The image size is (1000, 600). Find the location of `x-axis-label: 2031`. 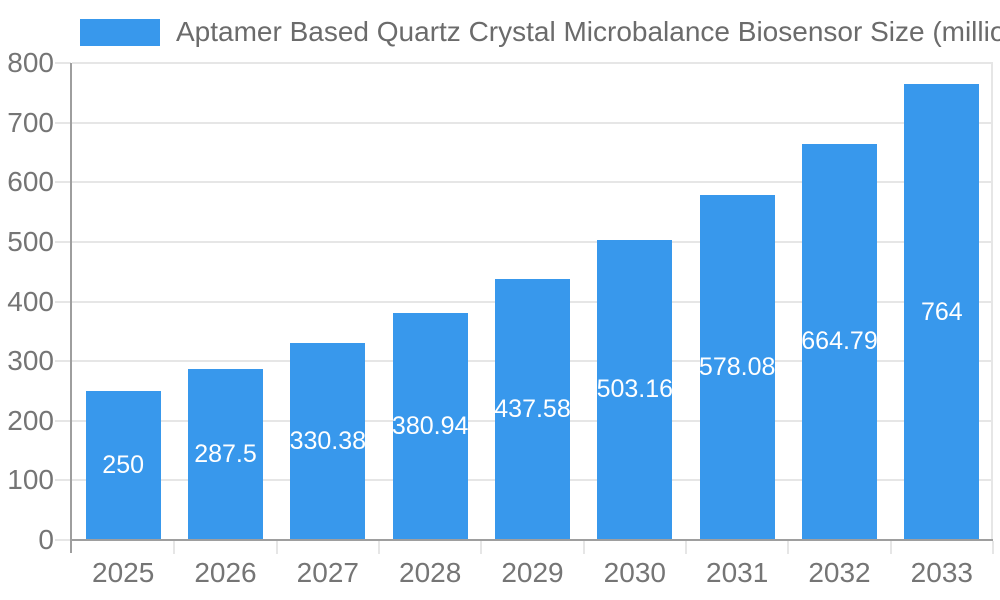

x-axis-label: 2031 is located at coordinates (737, 572).